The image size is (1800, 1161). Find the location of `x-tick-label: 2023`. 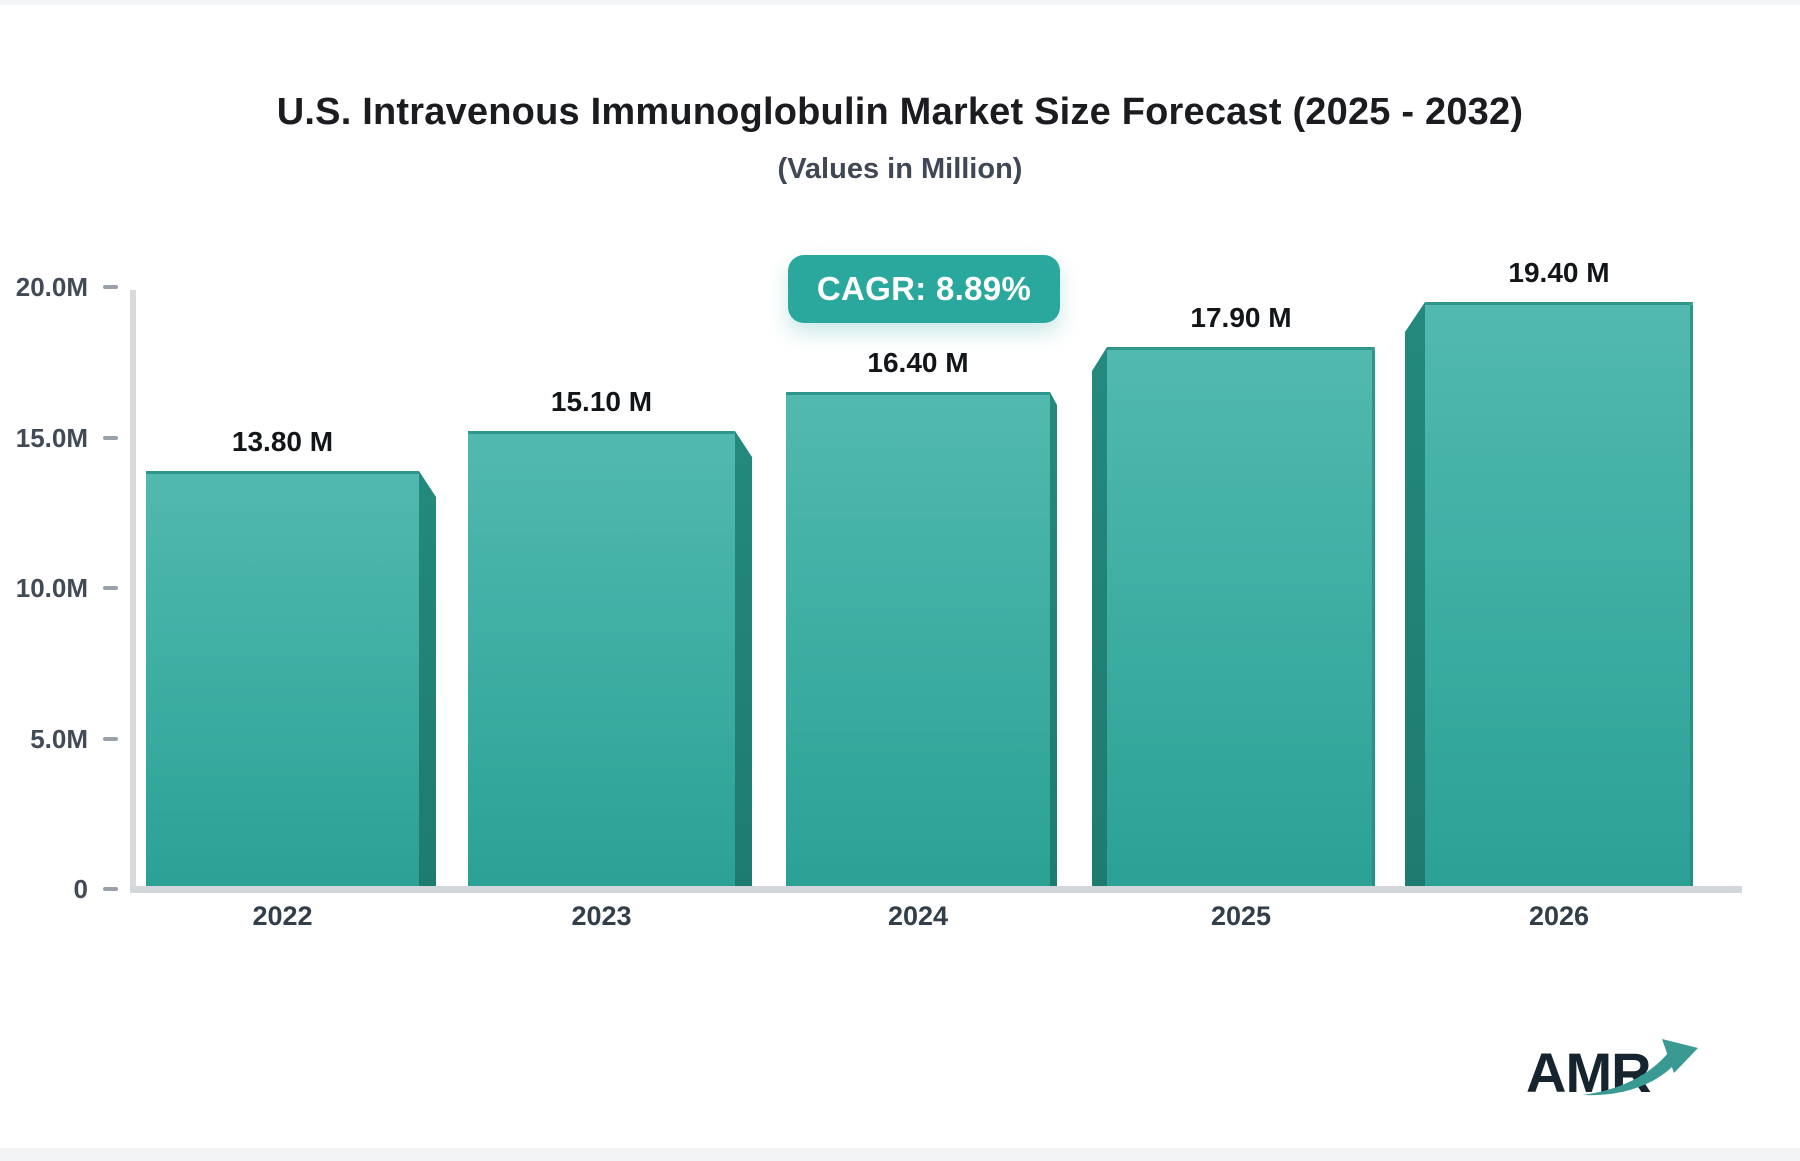

x-tick-label: 2023 is located at coordinates (601, 916).